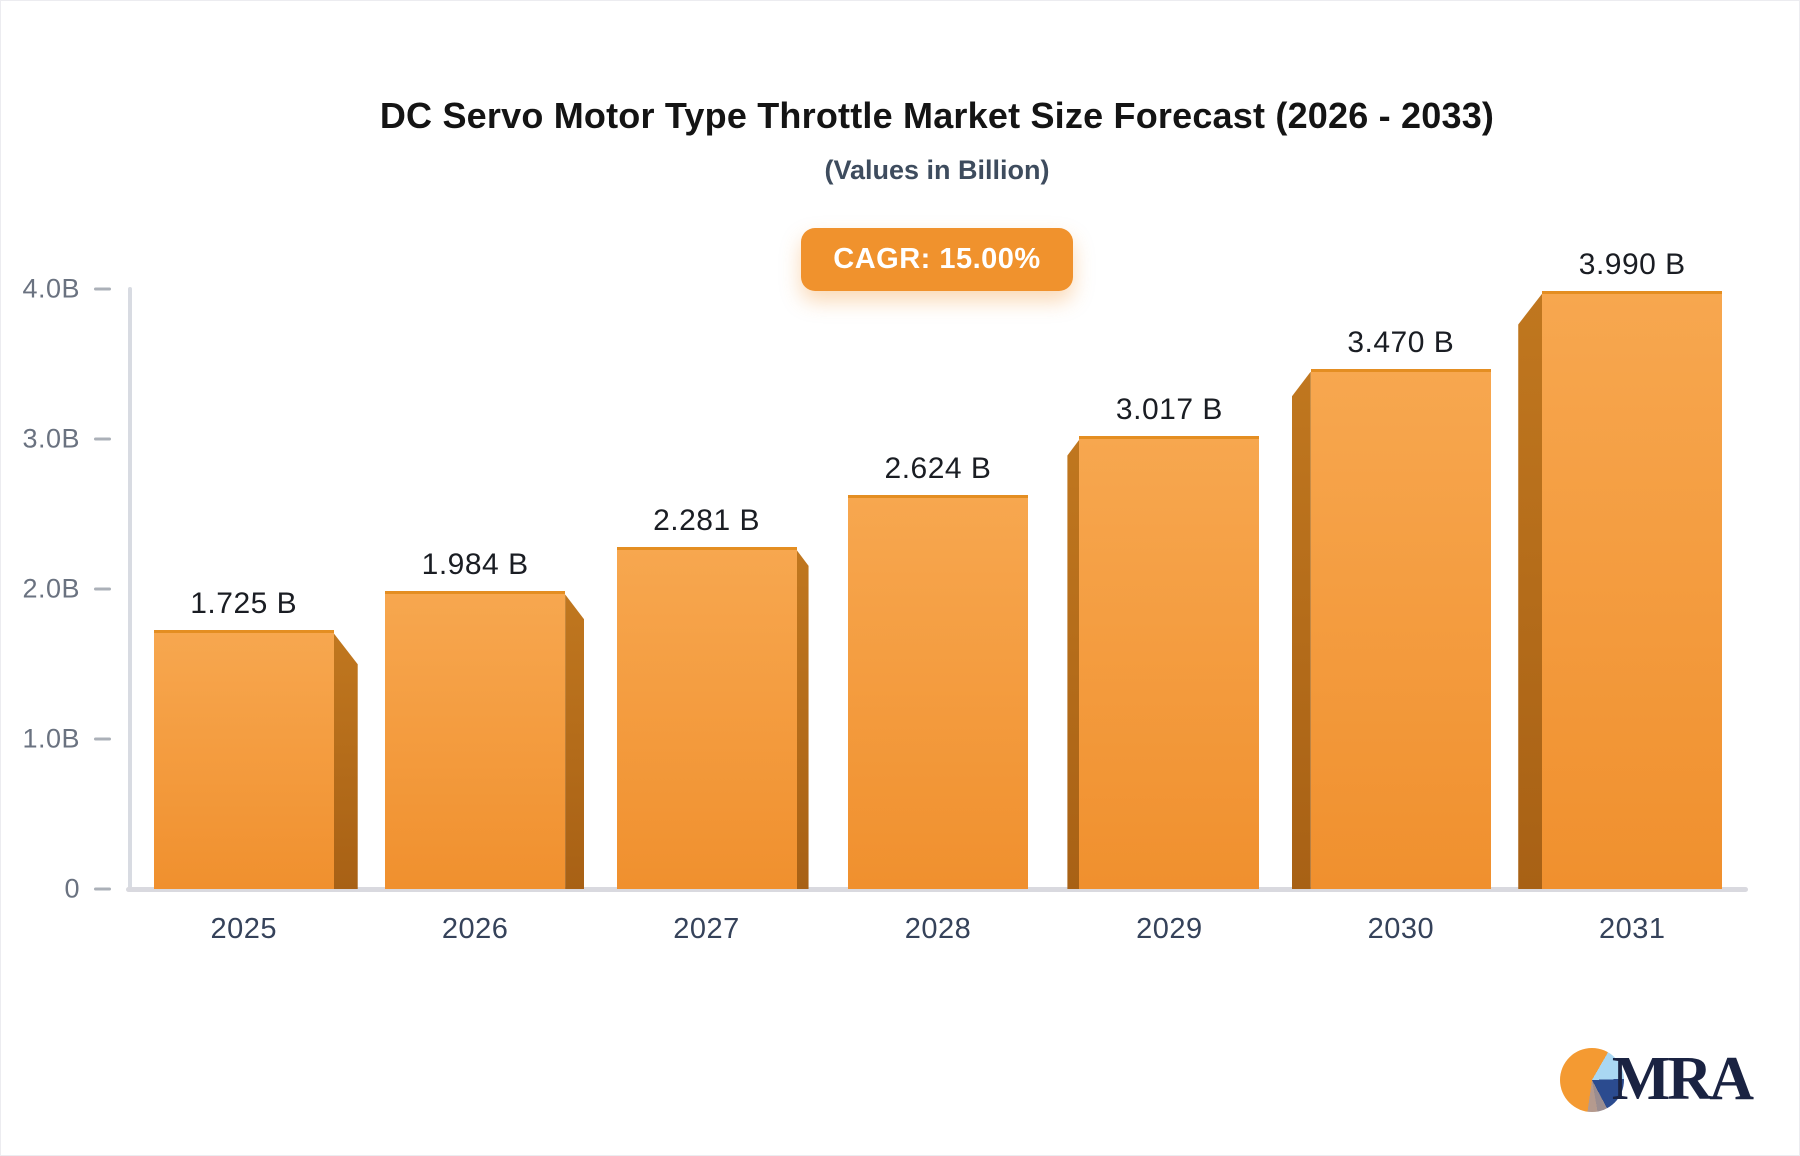 Image resolution: width=1800 pixels, height=1156 pixels. I want to click on bar-slot-2026: 1.984 B, so click(474, 589).